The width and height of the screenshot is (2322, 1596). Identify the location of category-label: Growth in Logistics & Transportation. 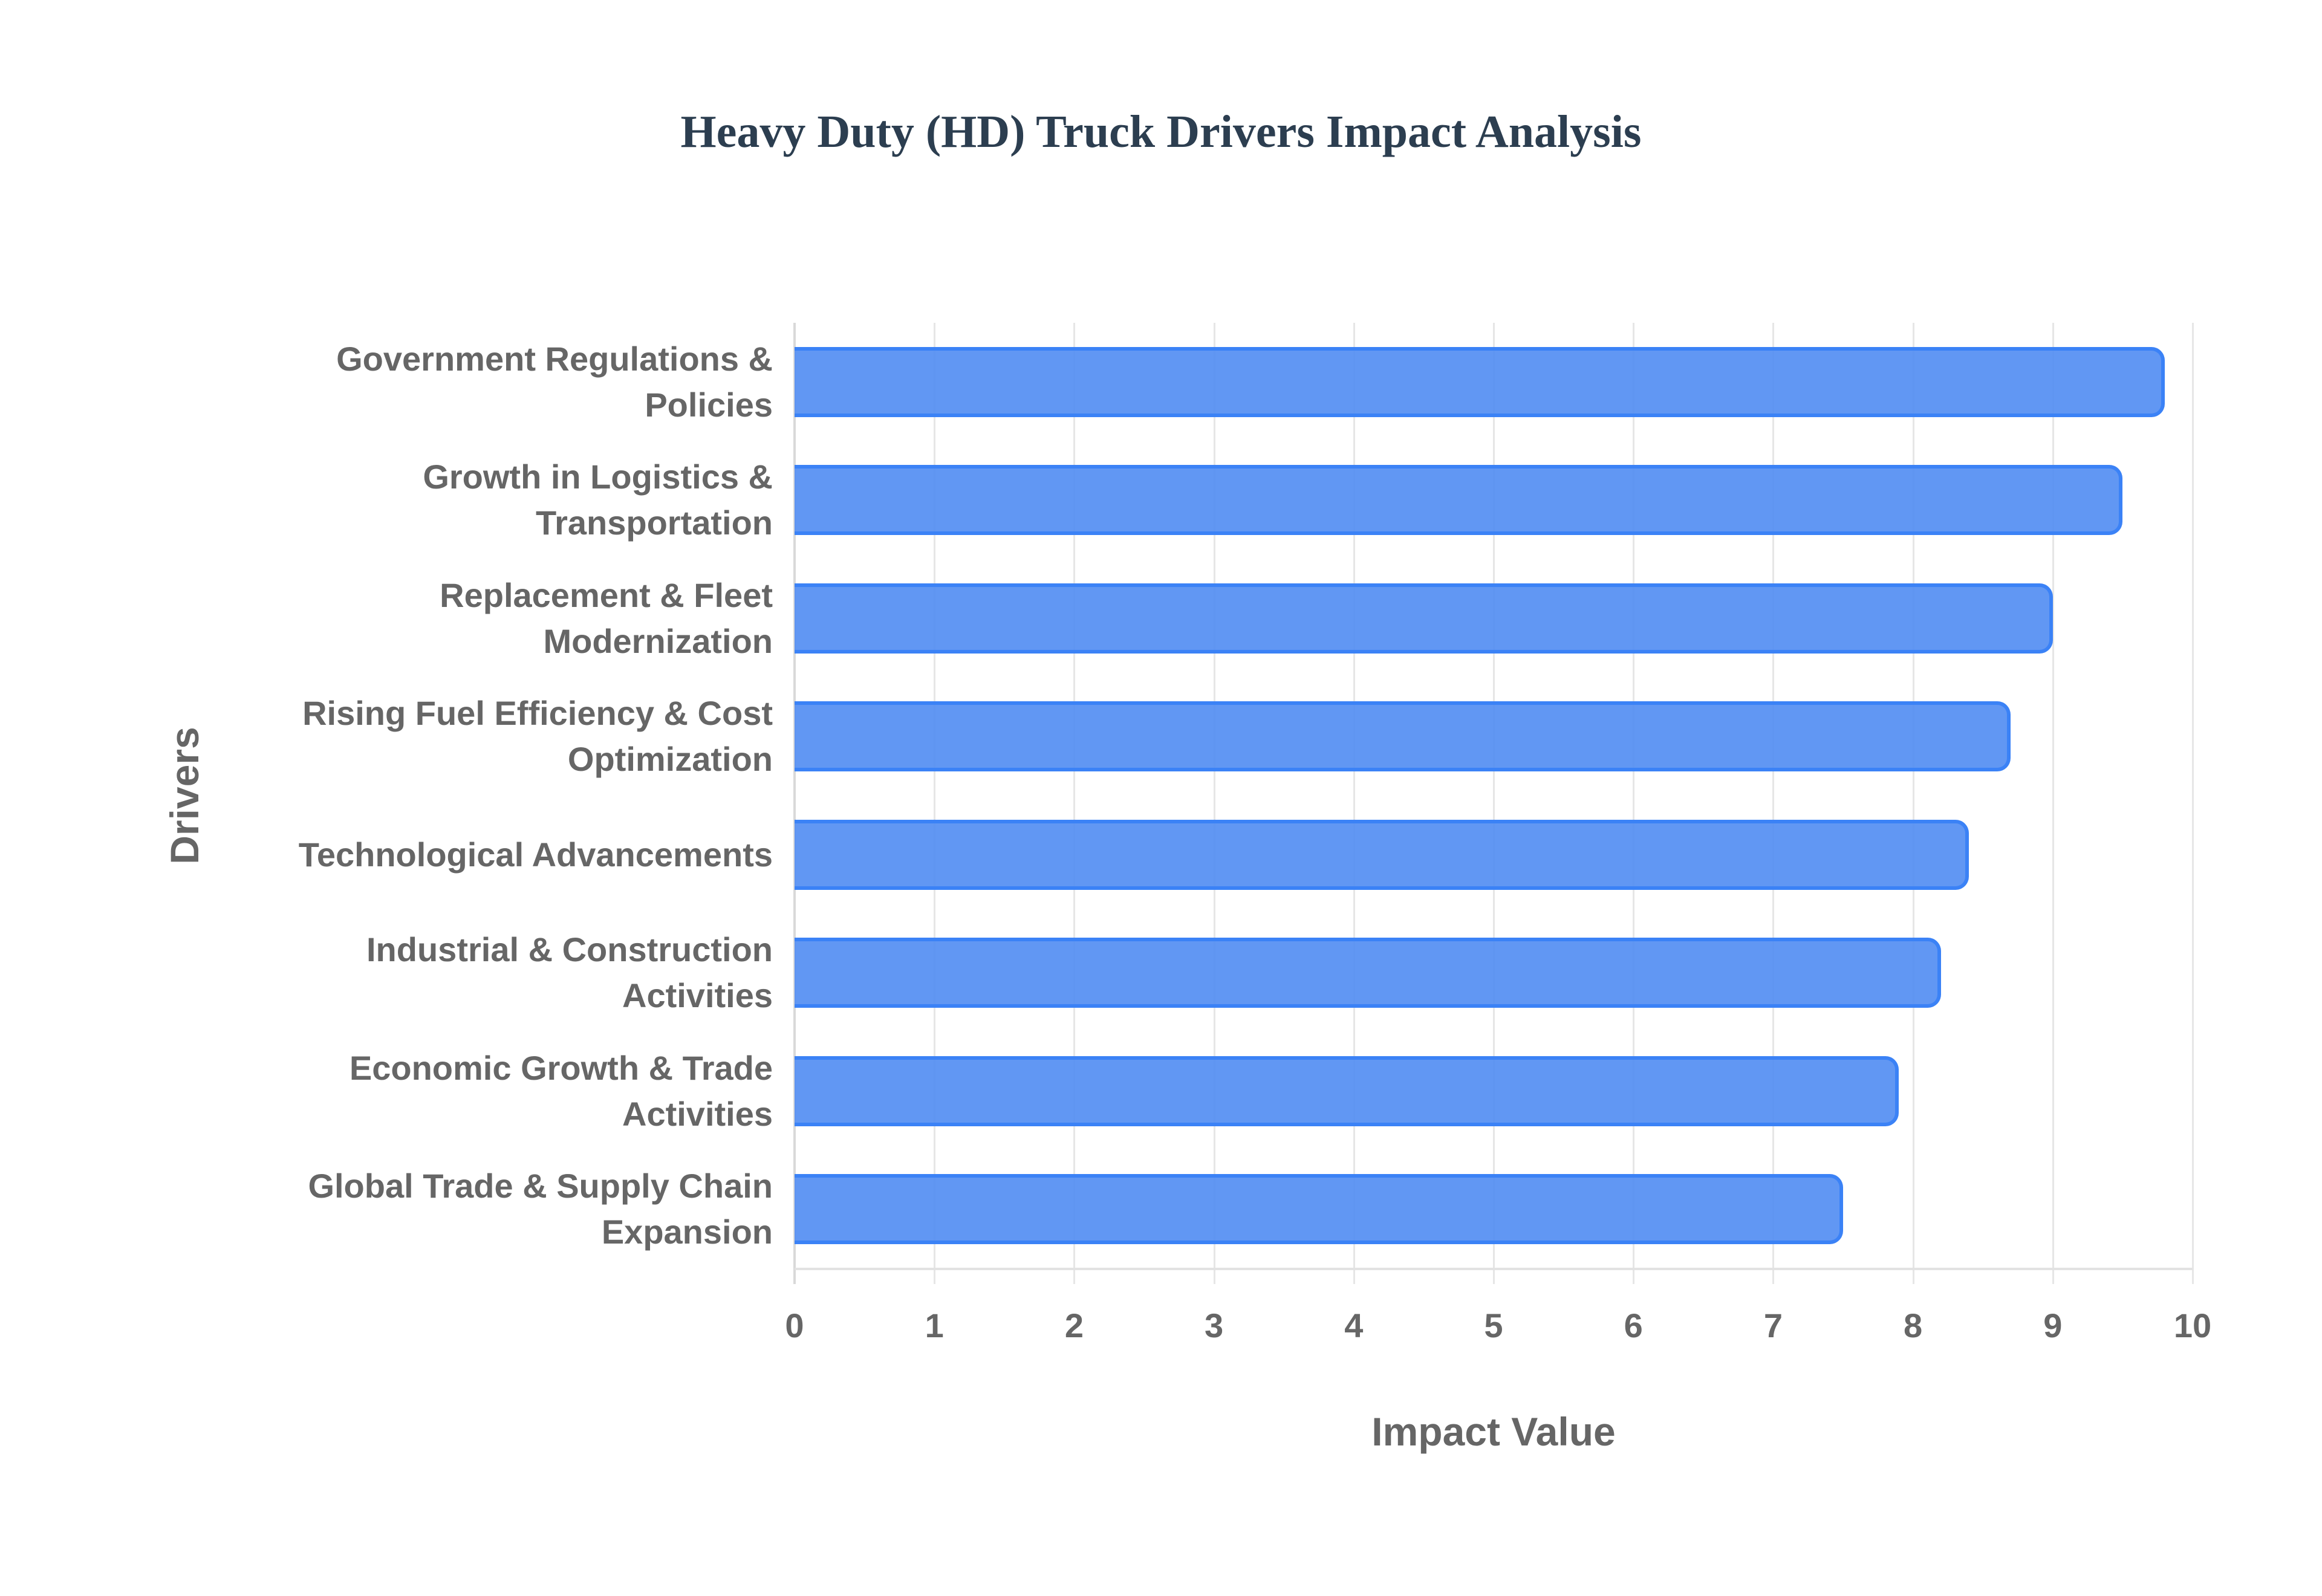
(598, 500).